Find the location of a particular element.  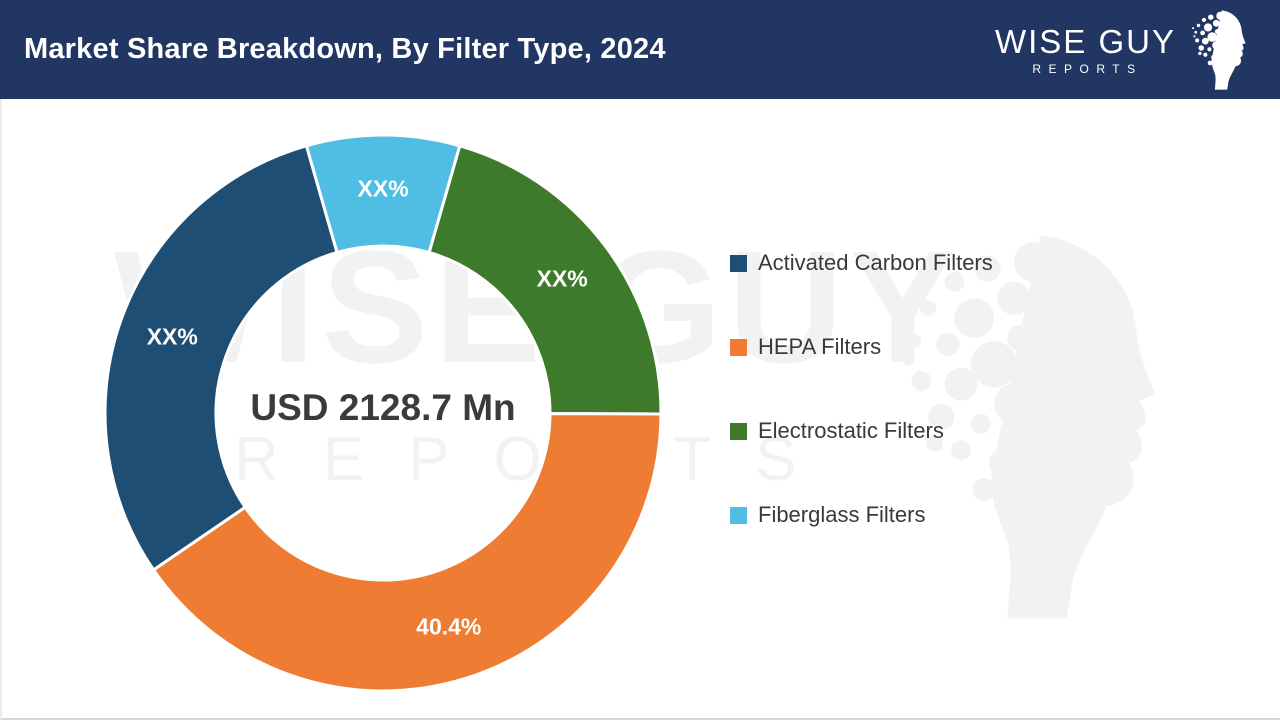

segment-value-label-fiberglass-filters: XX% is located at coordinates (383, 188).